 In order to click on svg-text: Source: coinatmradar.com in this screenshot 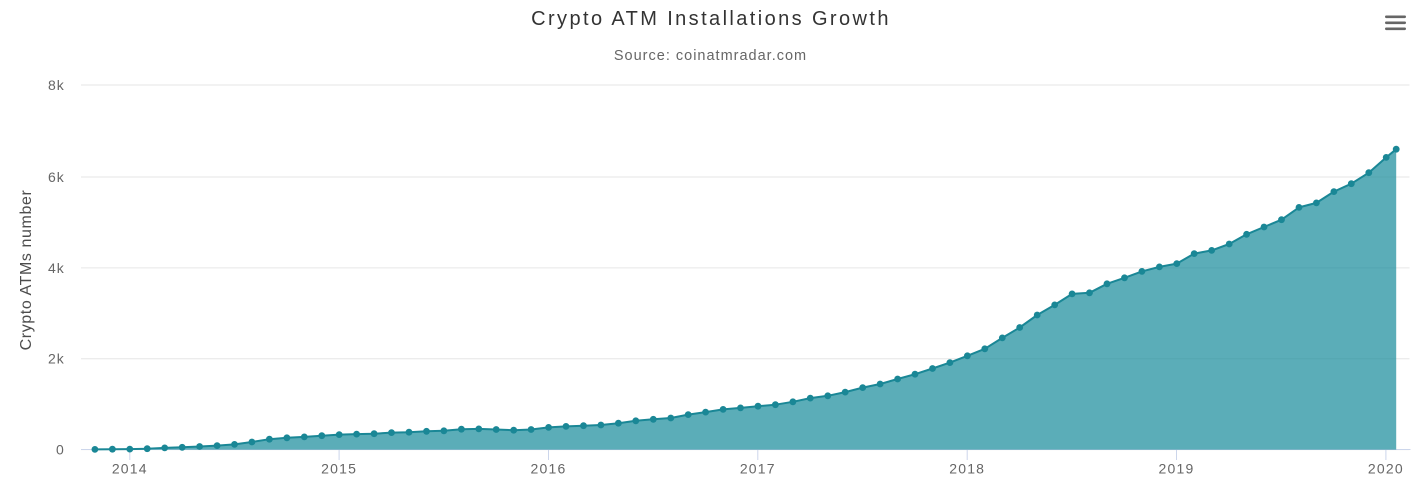, I will do `click(710, 56)`.